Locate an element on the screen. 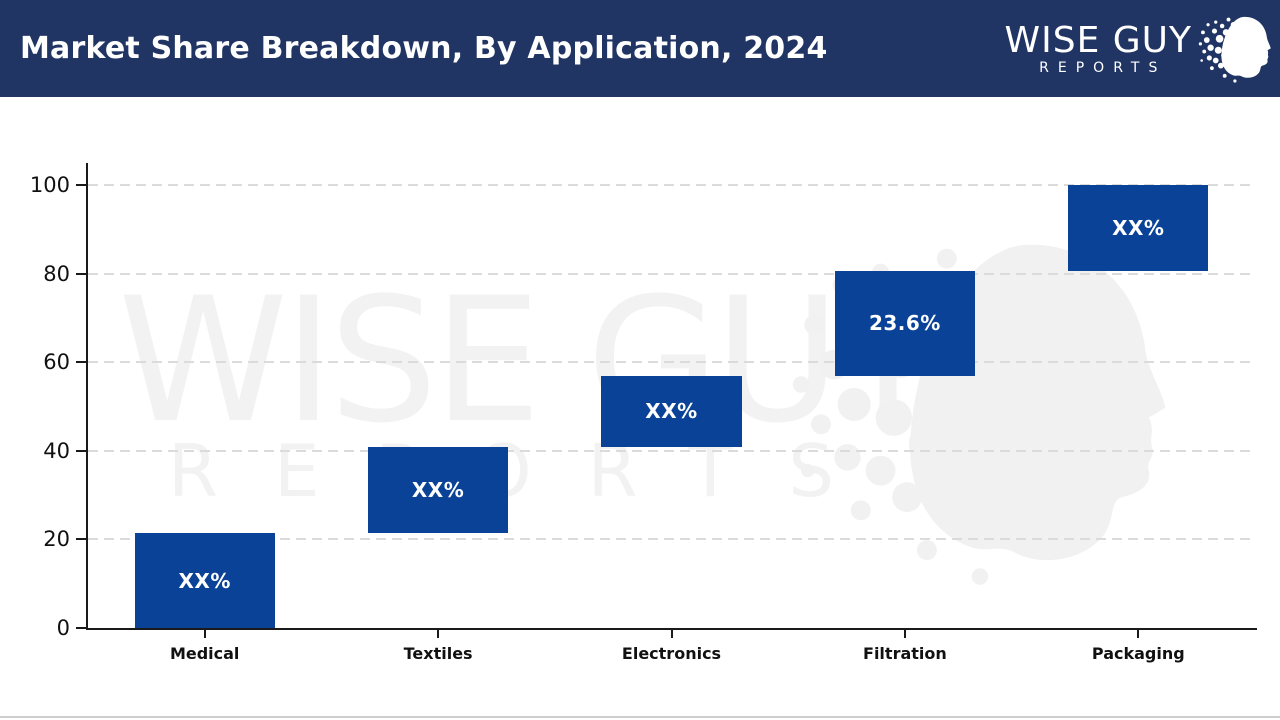  bar-value-label-medical: XX% is located at coordinates (204, 580).